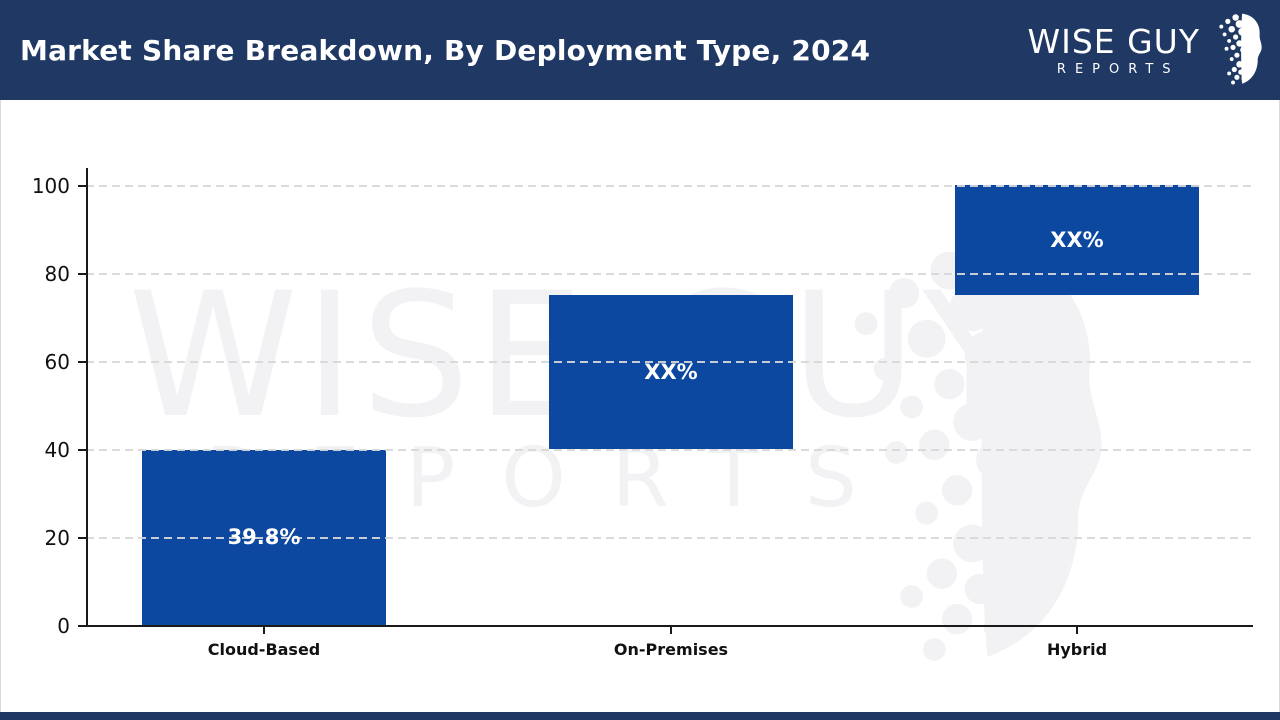 The image size is (1280, 720). I want to click on bar-on-premises, so click(671, 372).